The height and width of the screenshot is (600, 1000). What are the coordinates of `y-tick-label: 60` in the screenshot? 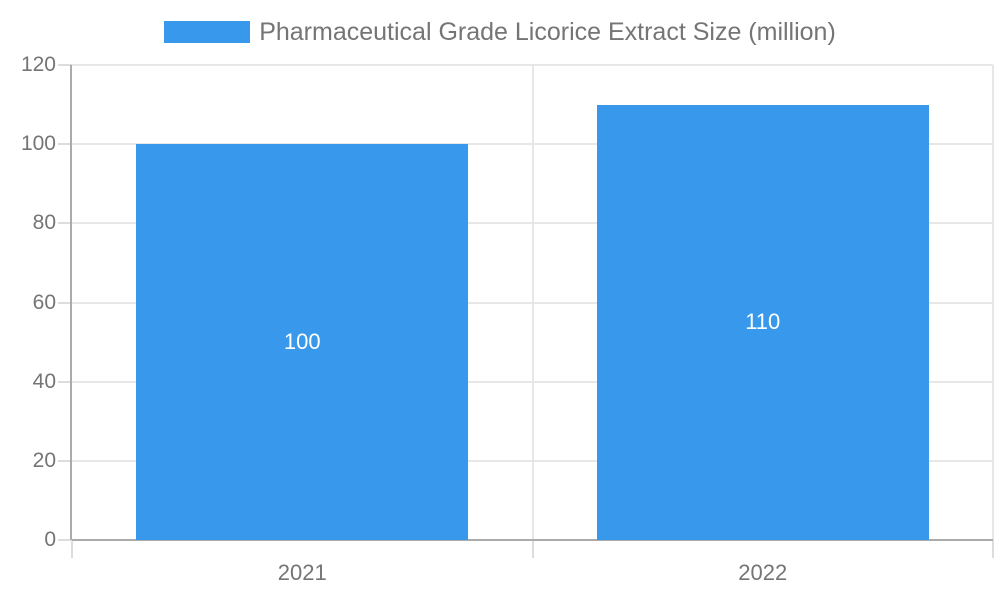 It's located at (44, 302).